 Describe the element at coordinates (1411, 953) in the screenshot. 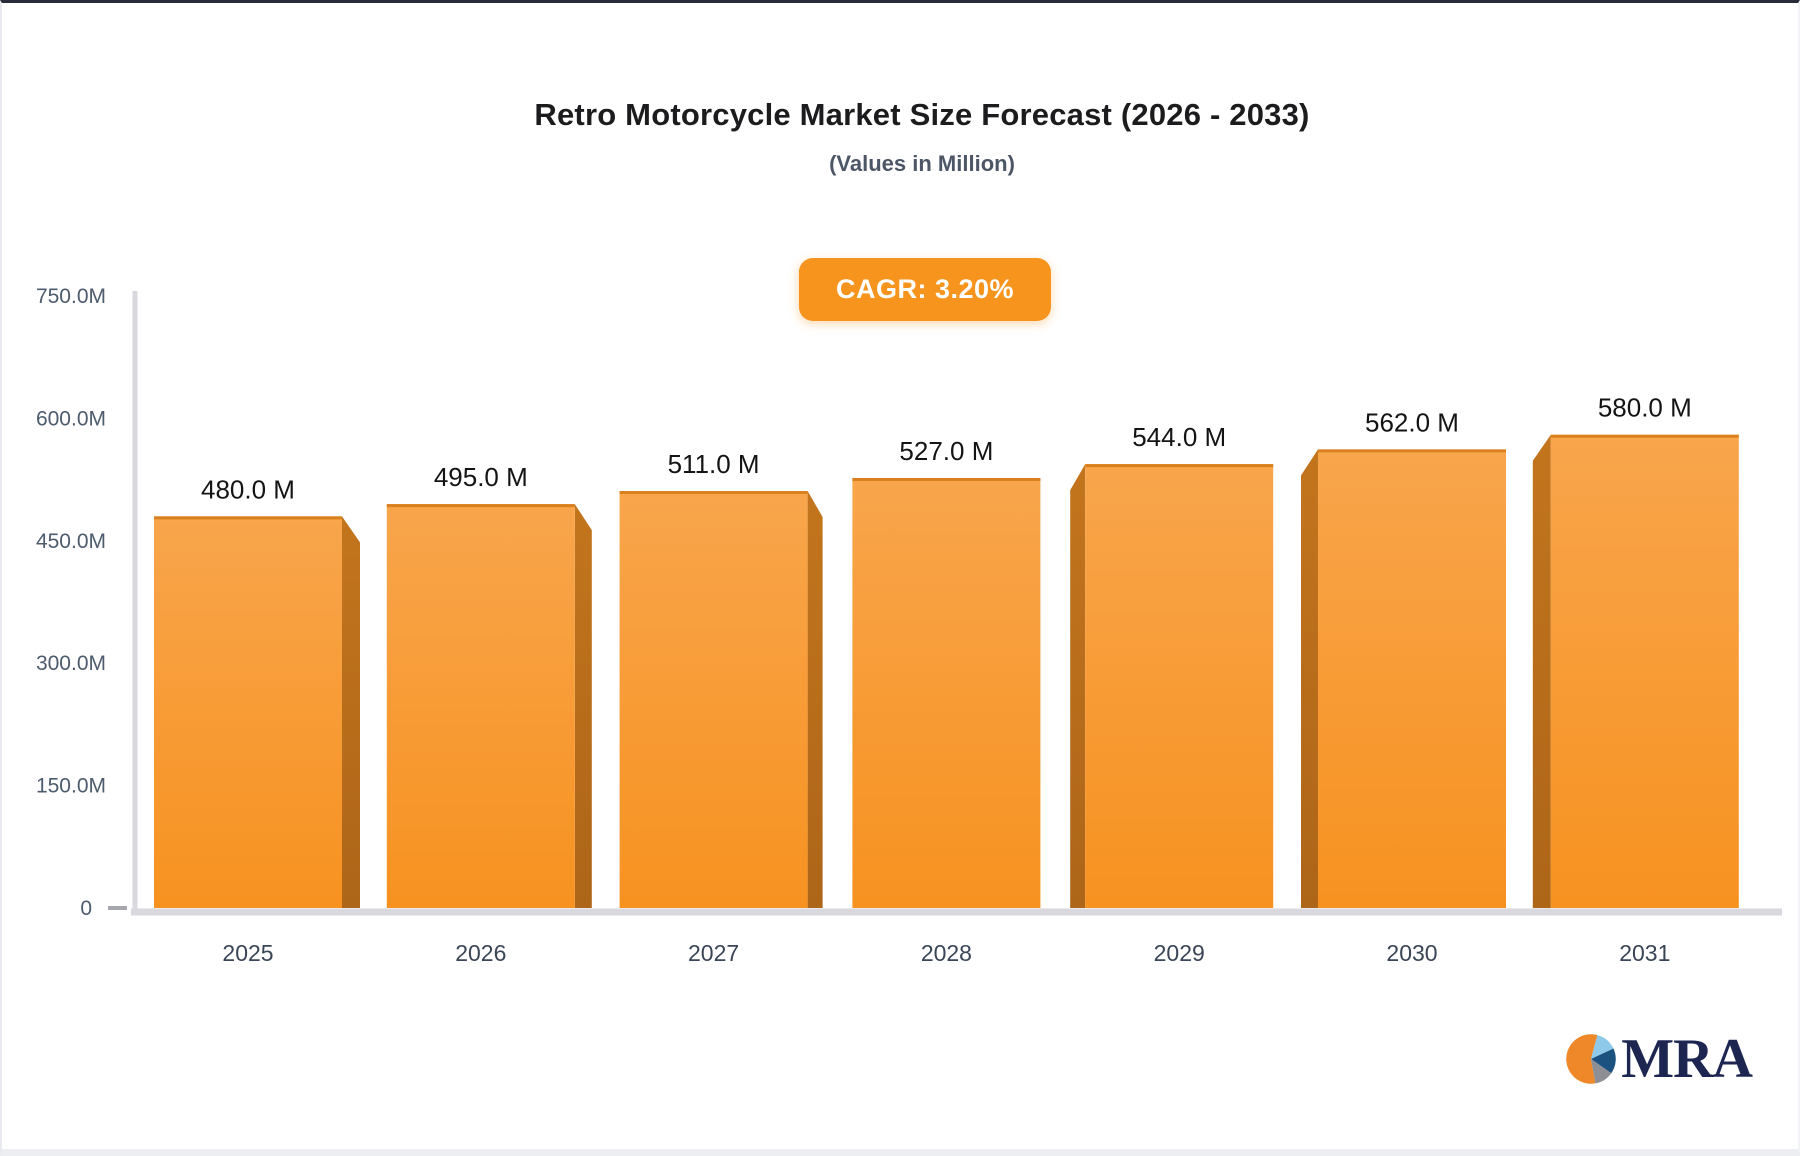

I see `x-axis-label: 2030` at that location.